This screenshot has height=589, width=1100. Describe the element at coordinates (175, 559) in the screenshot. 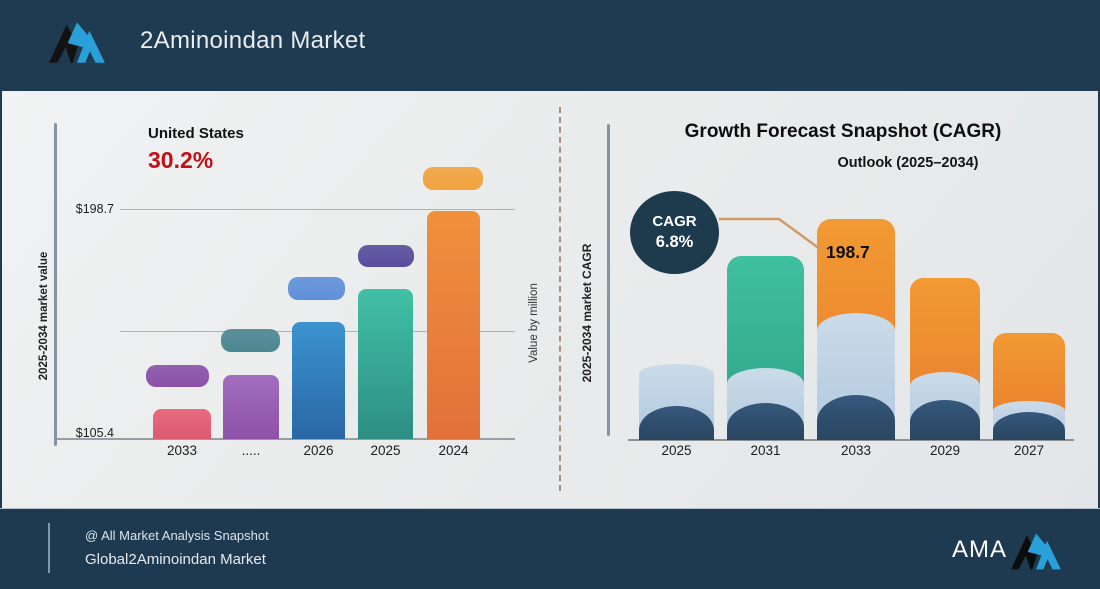

I see `footer-report-name: Global2Aminoindan Market` at that location.